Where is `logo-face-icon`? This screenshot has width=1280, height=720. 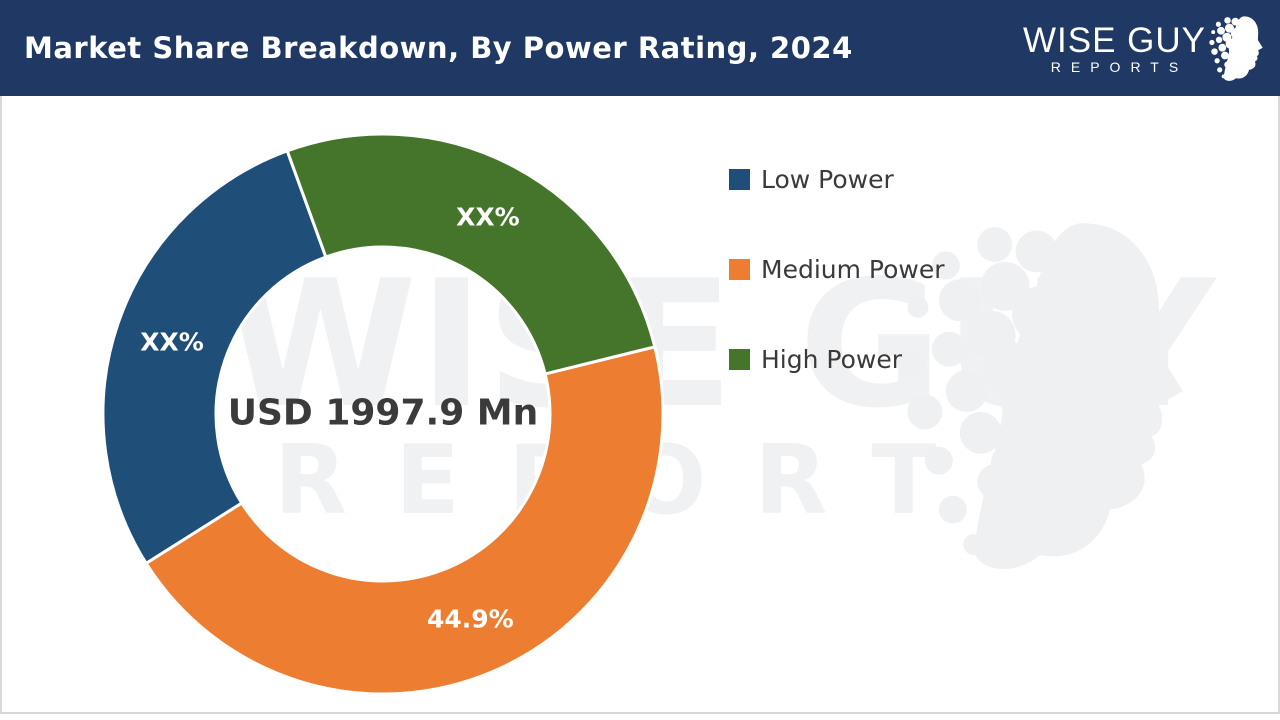 logo-face-icon is located at coordinates (1236, 48).